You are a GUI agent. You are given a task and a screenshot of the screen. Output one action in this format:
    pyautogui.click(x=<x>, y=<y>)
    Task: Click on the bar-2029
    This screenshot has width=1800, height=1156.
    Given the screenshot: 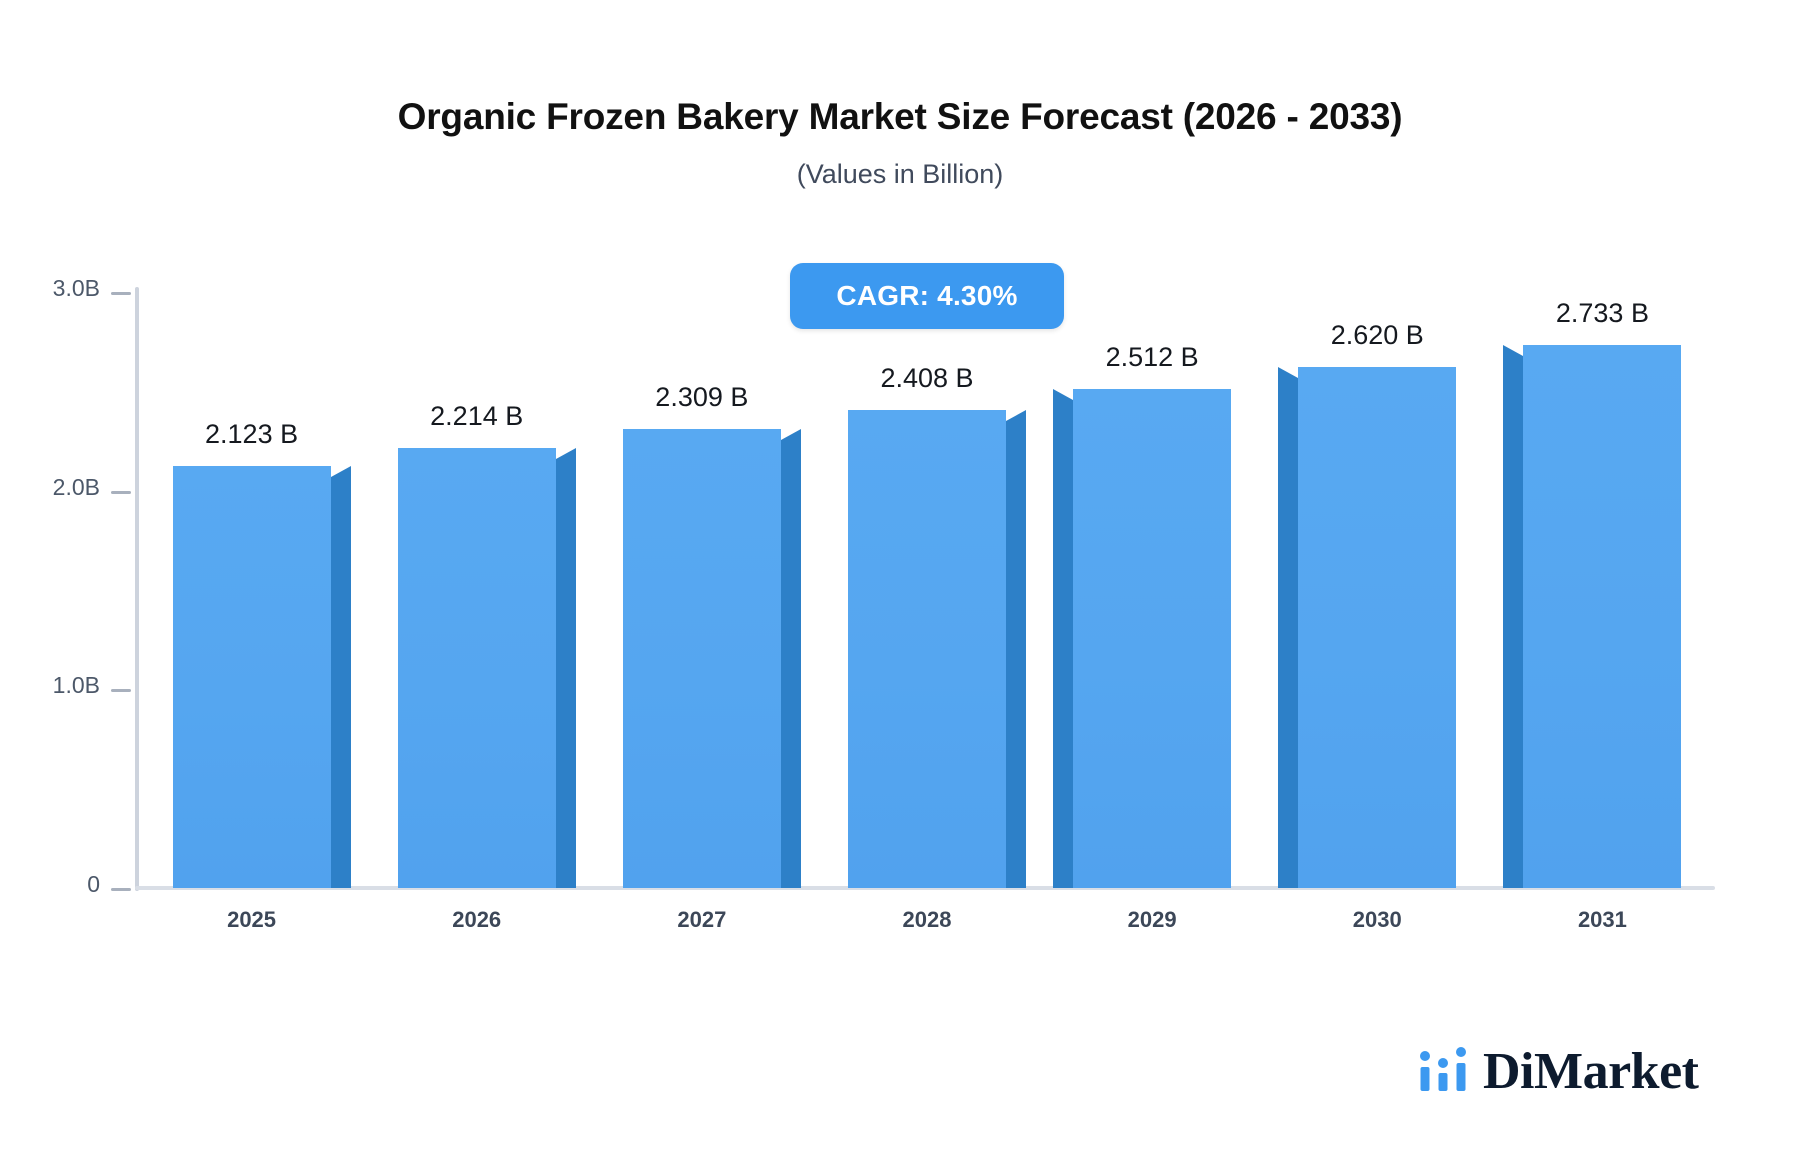 What is the action you would take?
    pyautogui.click(x=1142, y=638)
    